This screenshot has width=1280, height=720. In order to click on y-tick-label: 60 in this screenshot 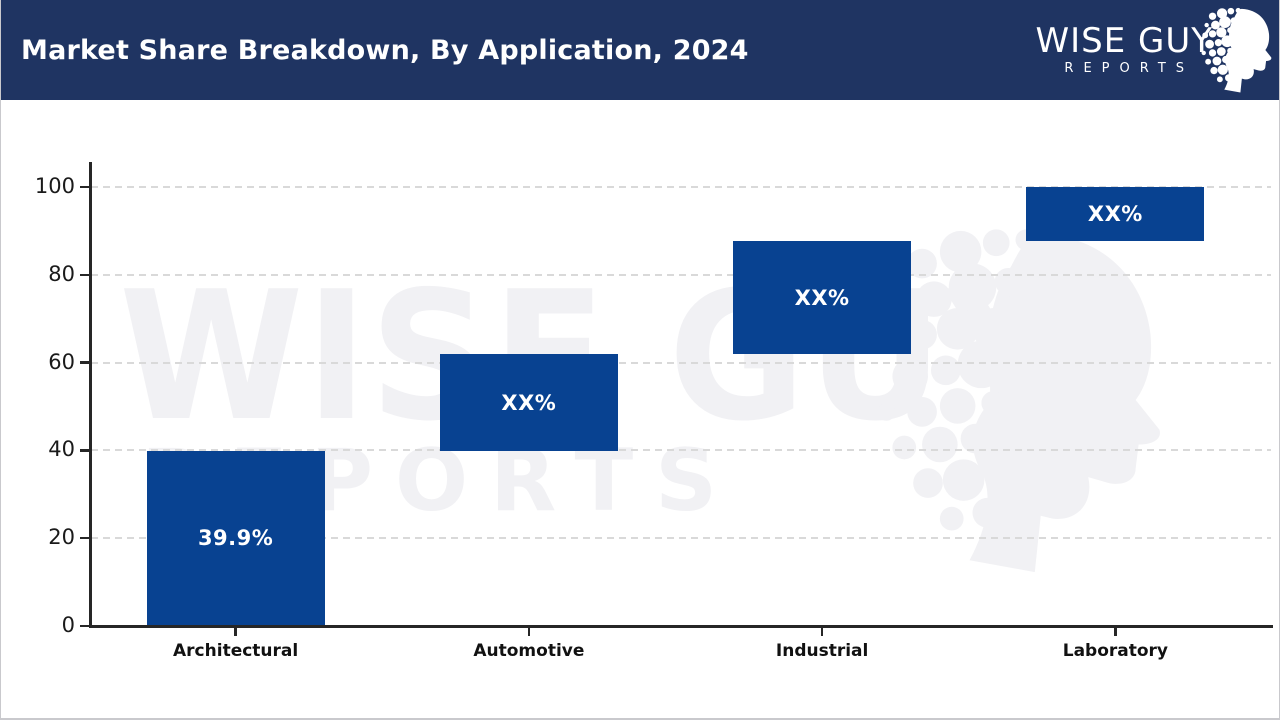, I will do `click(61, 361)`.